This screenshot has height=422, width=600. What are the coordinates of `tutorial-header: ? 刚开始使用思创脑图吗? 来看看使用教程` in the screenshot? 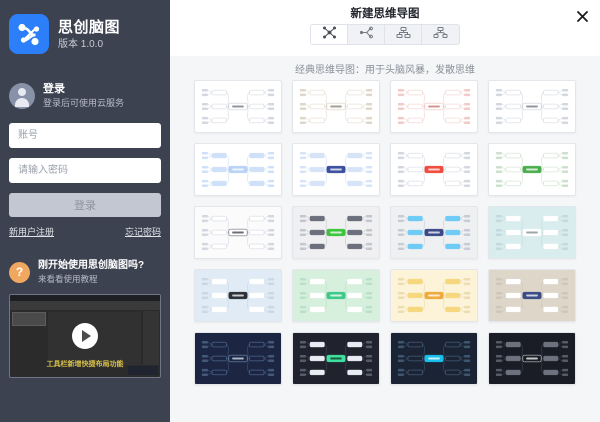 It's located at (85, 272).